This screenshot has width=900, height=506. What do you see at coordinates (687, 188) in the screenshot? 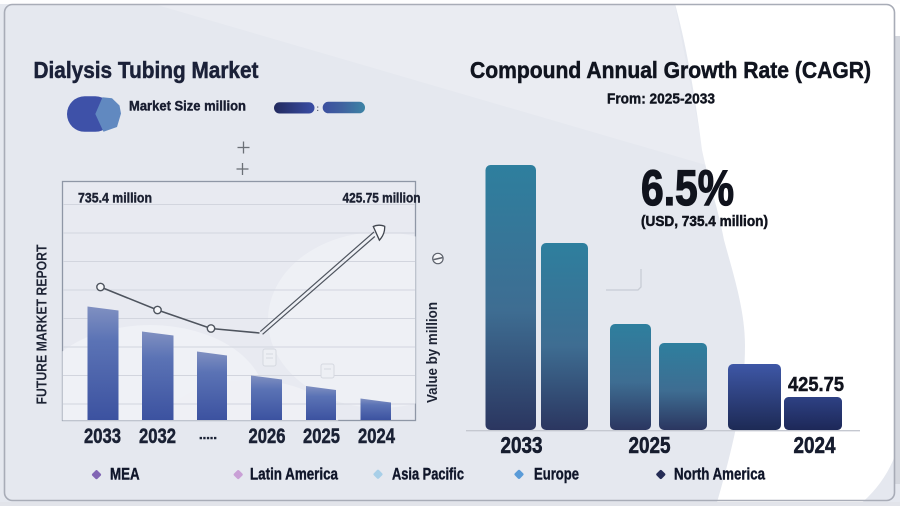
I see `svg-text: 6.5%` at bounding box center [687, 188].